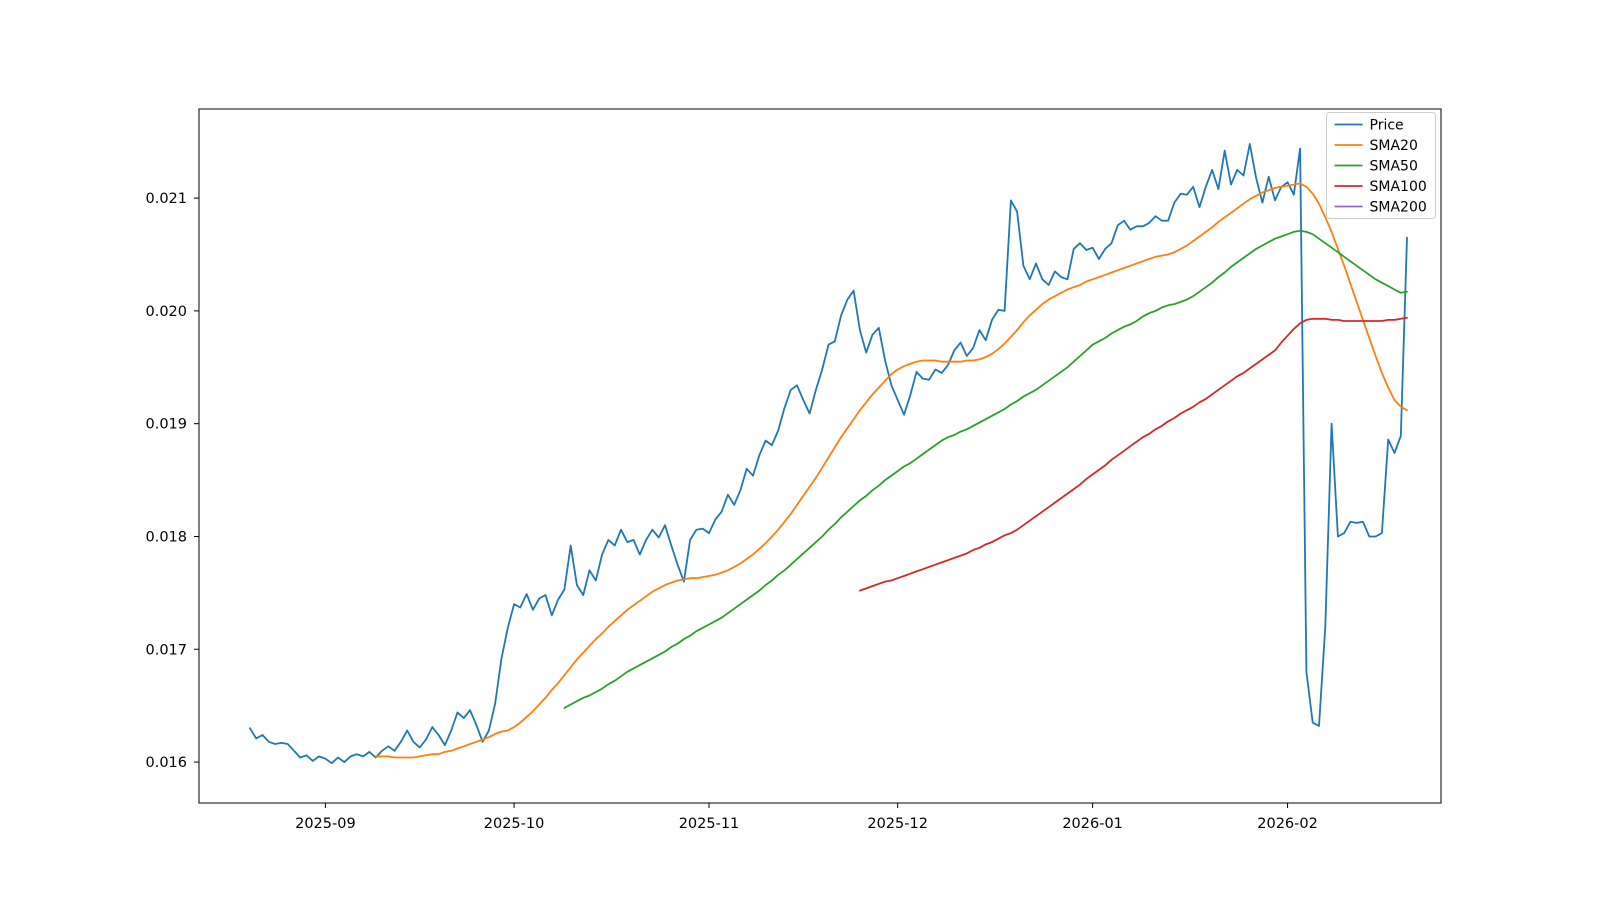 Image resolution: width=1600 pixels, height=904 pixels. What do you see at coordinates (166, 537) in the screenshot?
I see `y-tick-label: 0.018` at bounding box center [166, 537].